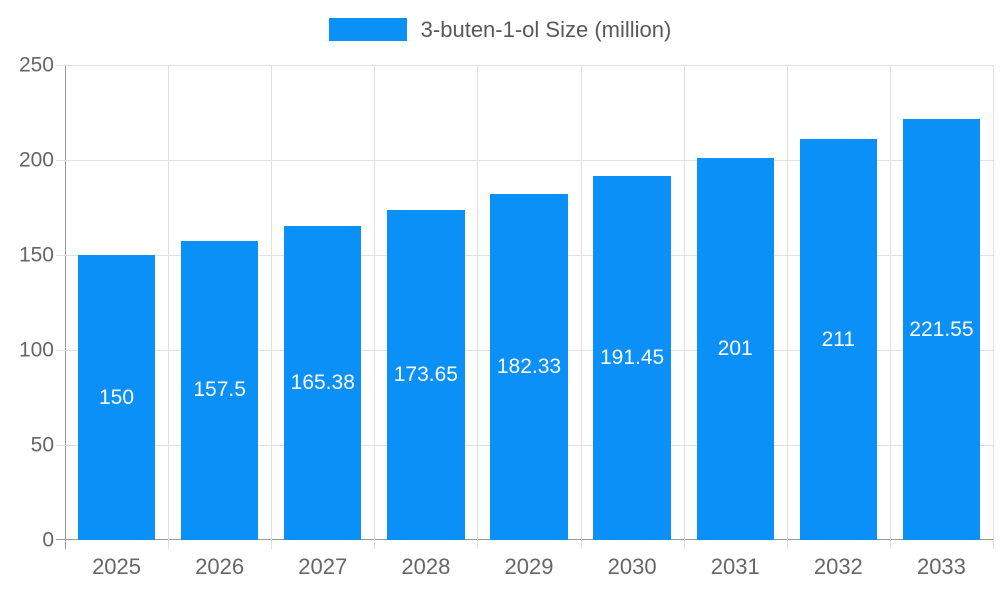  I want to click on bar-2032: 211, so click(838, 339).